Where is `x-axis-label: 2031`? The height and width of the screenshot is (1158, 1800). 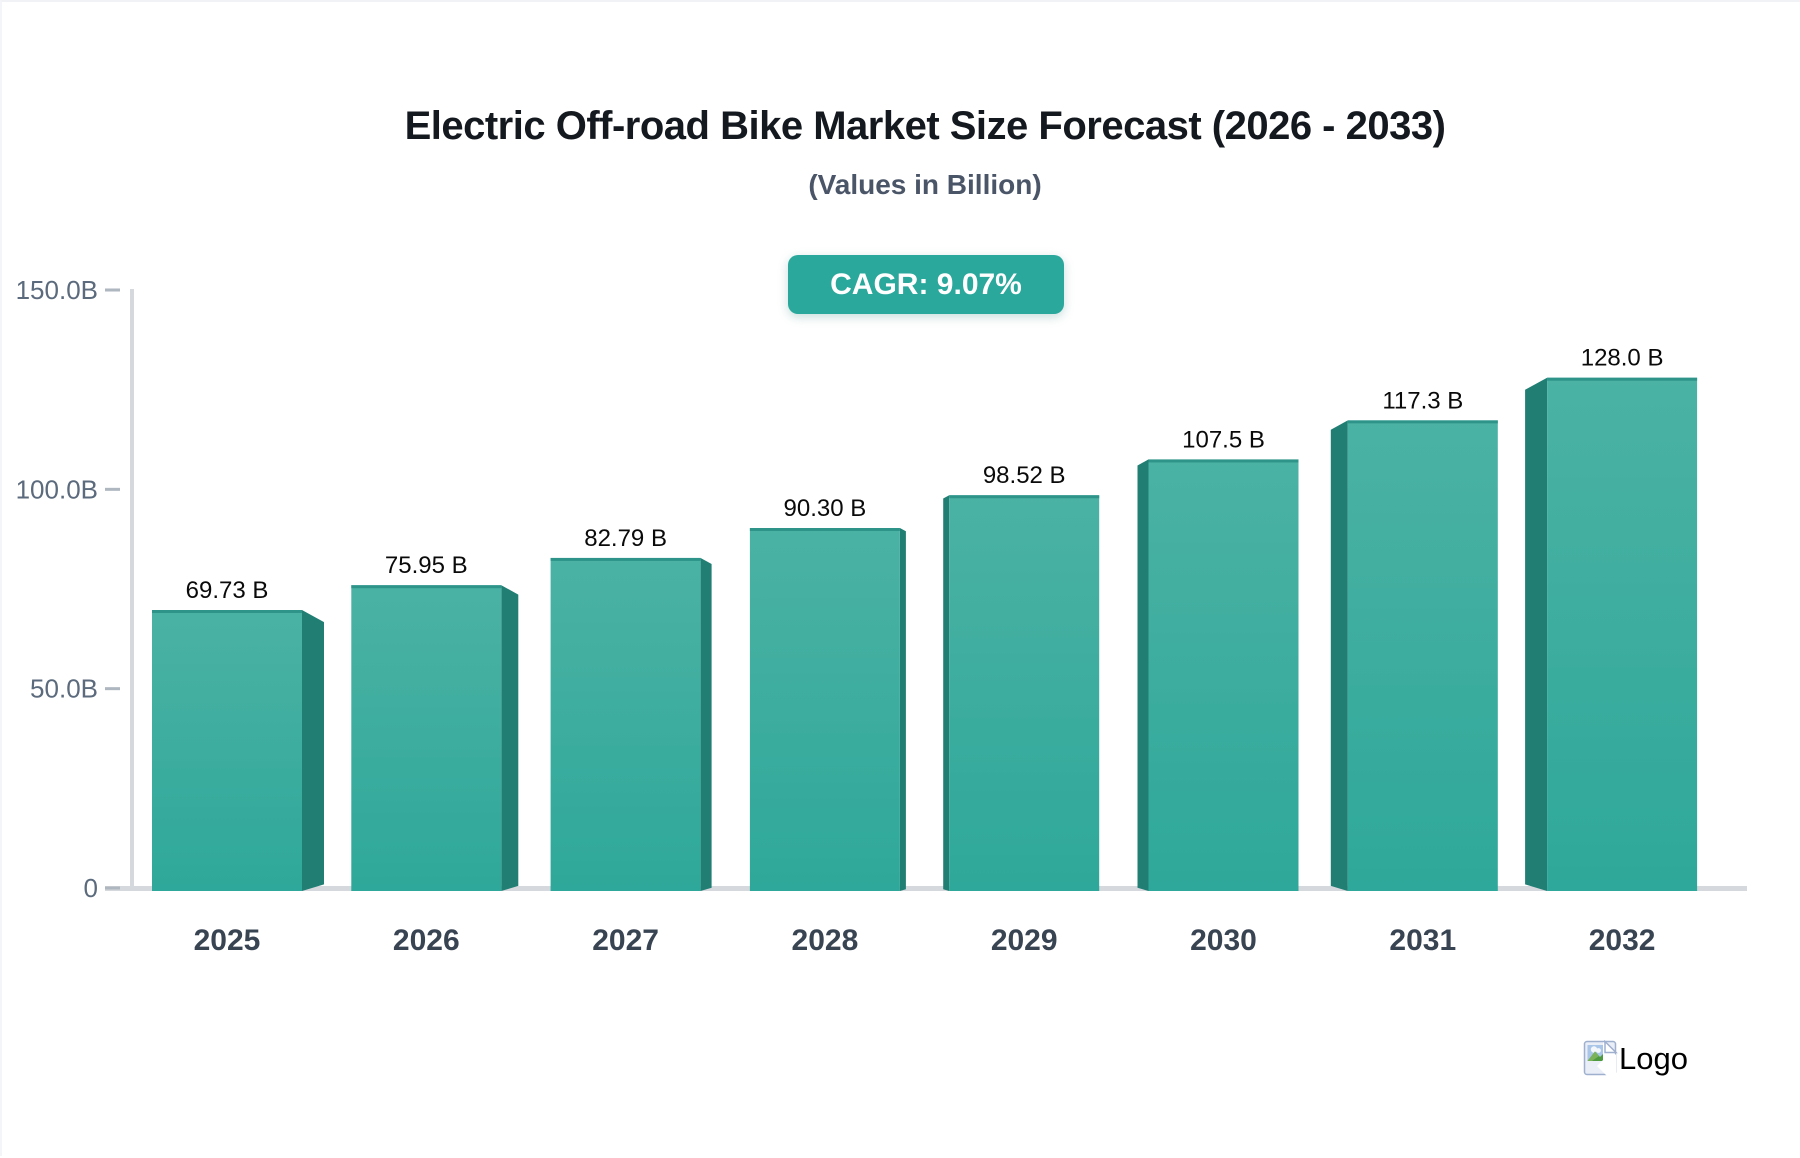 x-axis-label: 2031 is located at coordinates (1422, 940).